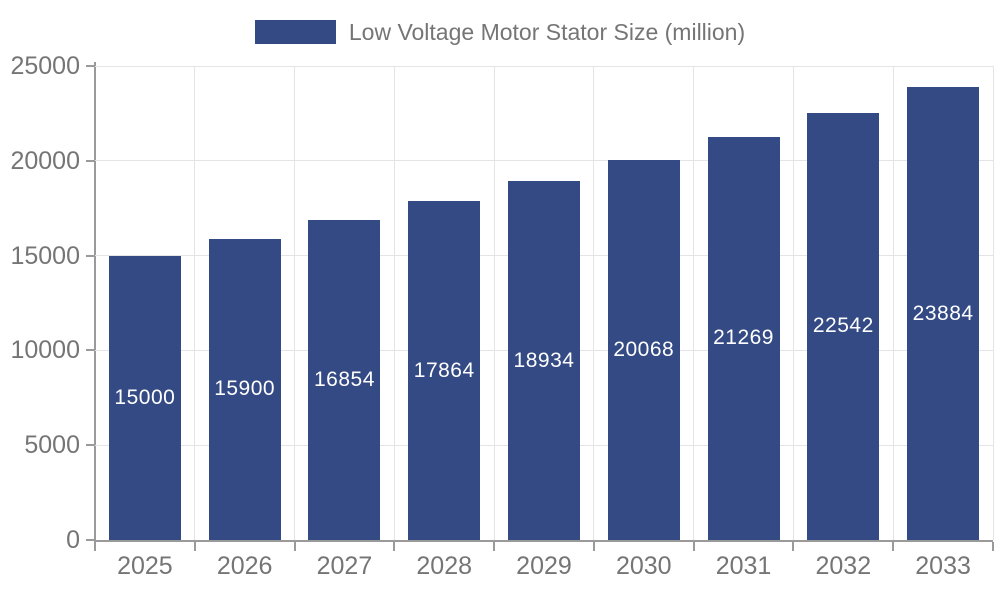 The height and width of the screenshot is (600, 1000). What do you see at coordinates (73, 540) in the screenshot?
I see `y-tick-label: 0` at bounding box center [73, 540].